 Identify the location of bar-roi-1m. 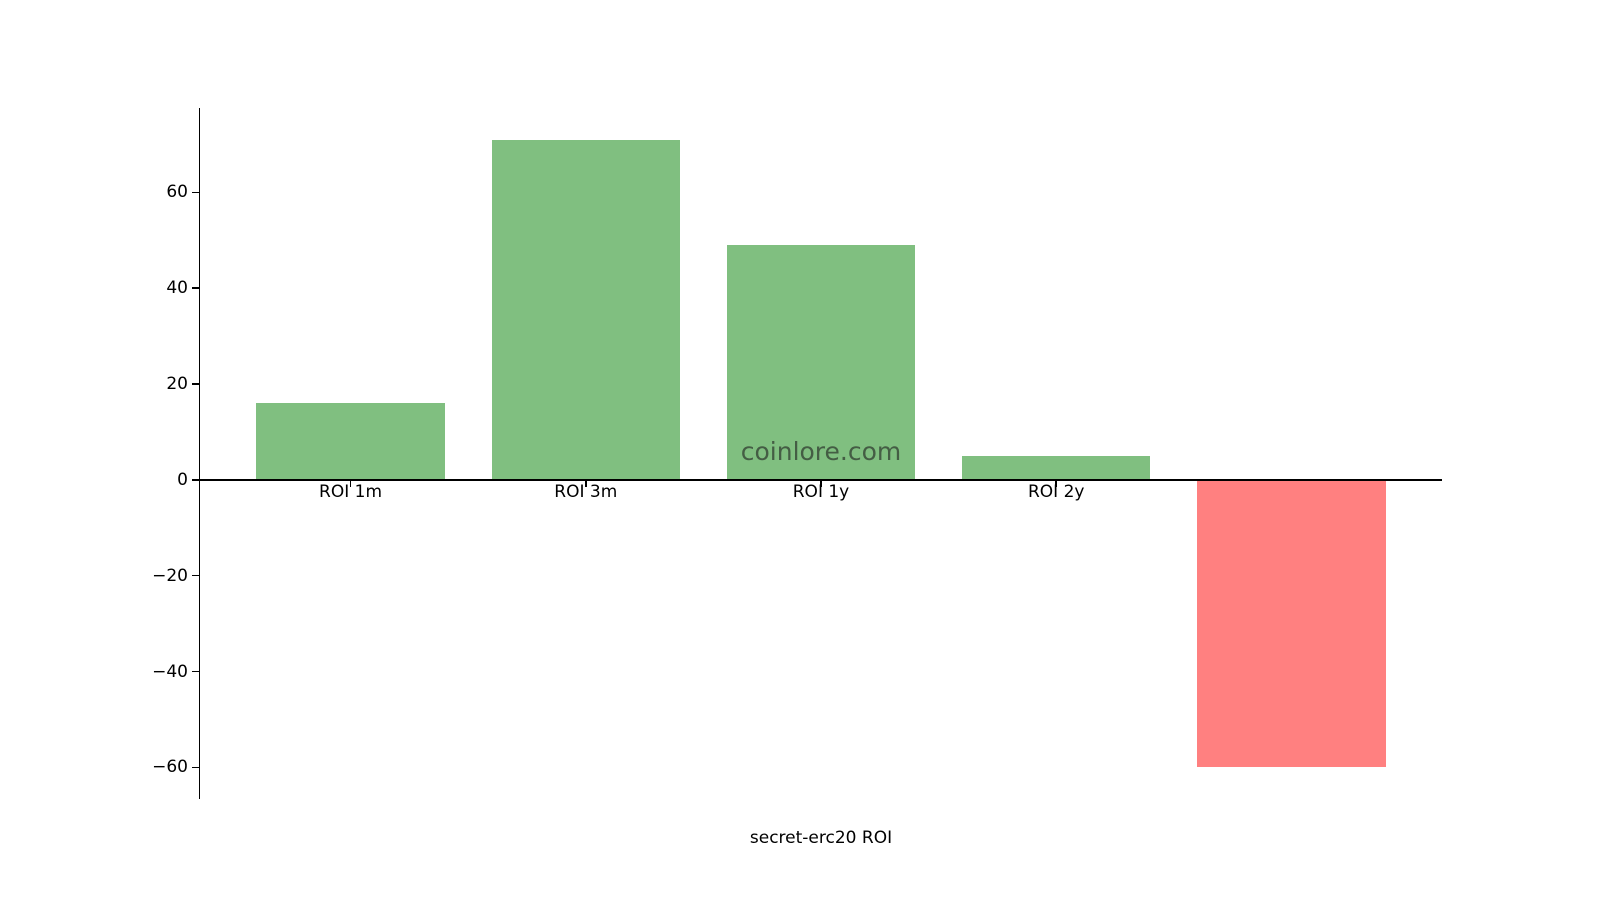
(350, 441).